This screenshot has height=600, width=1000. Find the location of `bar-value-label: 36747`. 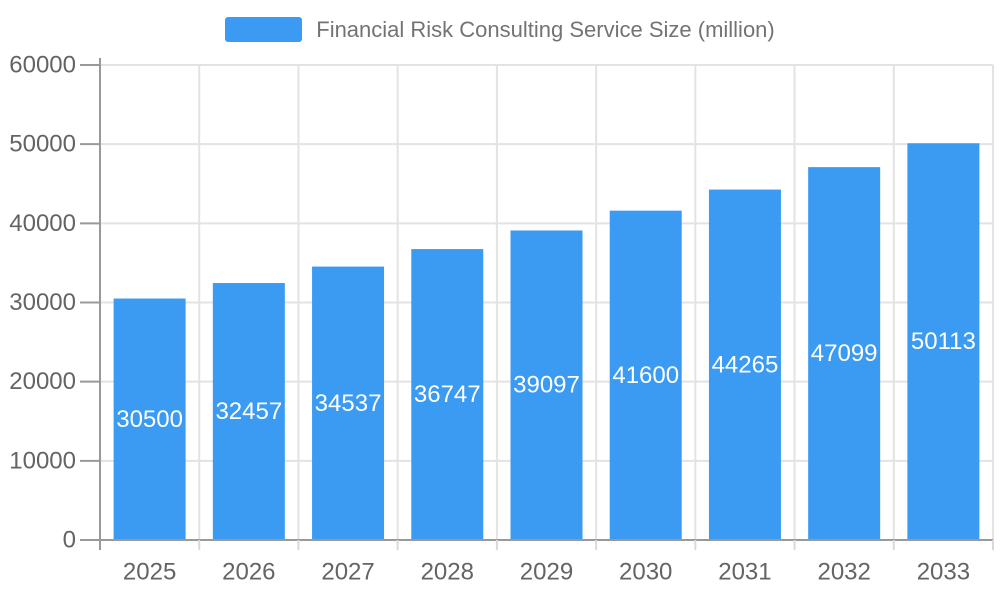

bar-value-label: 36747 is located at coordinates (447, 394).